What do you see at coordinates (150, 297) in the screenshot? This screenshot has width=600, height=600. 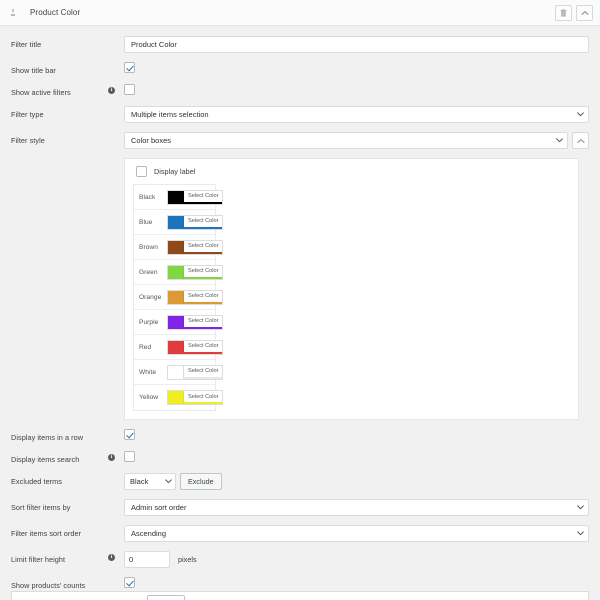 I see `color-name-label: Orange` at bounding box center [150, 297].